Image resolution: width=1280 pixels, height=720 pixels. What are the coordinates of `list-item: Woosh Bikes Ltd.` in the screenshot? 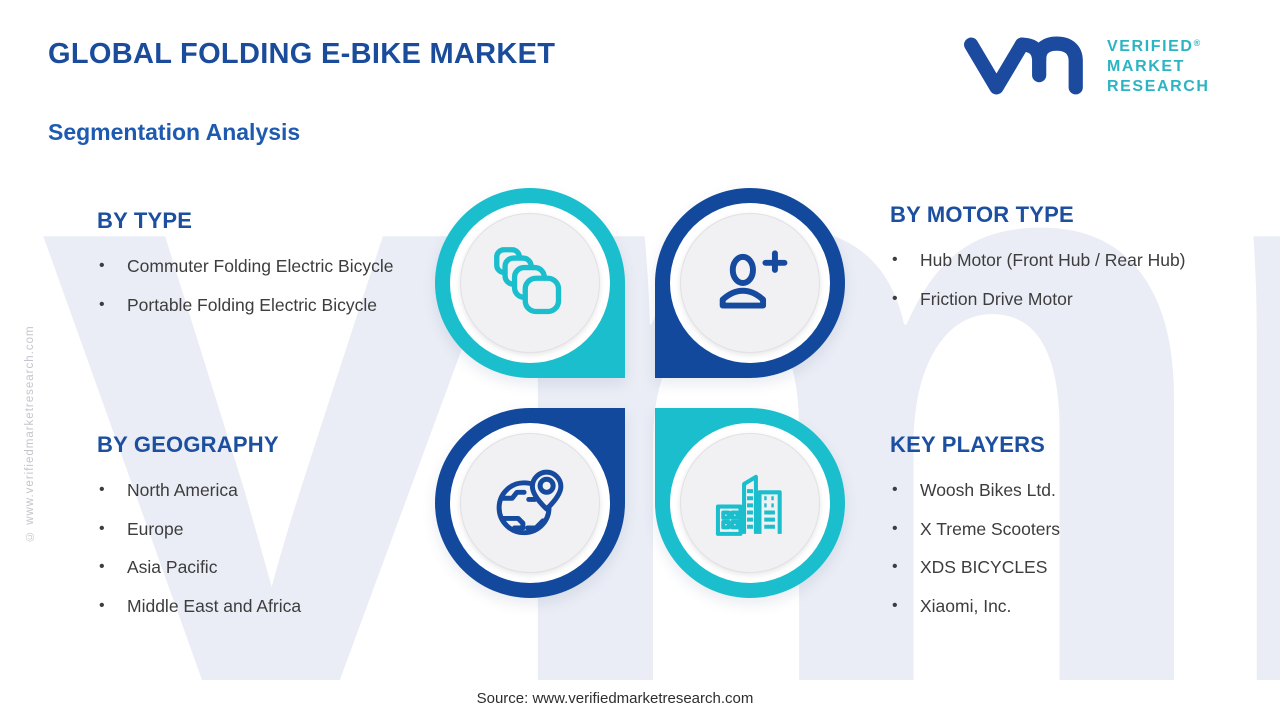 It's located at (1055, 490).